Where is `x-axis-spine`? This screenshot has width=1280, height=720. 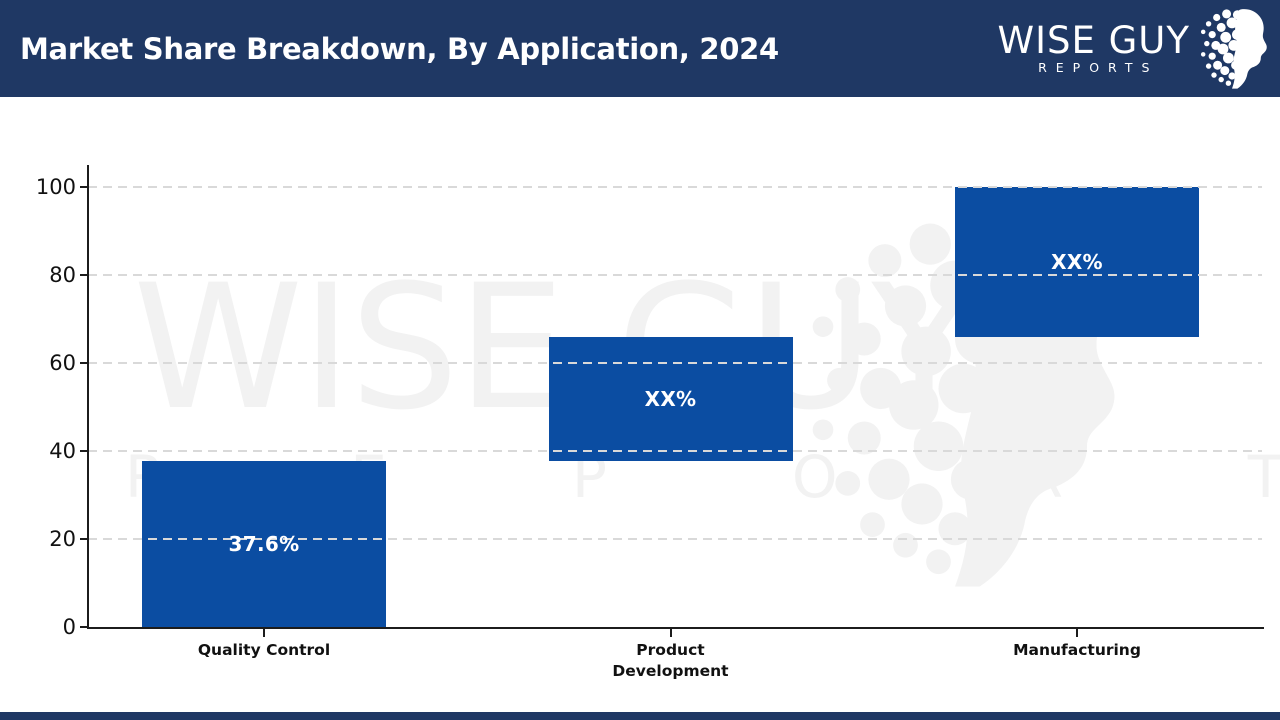
x-axis-spine is located at coordinates (675, 628).